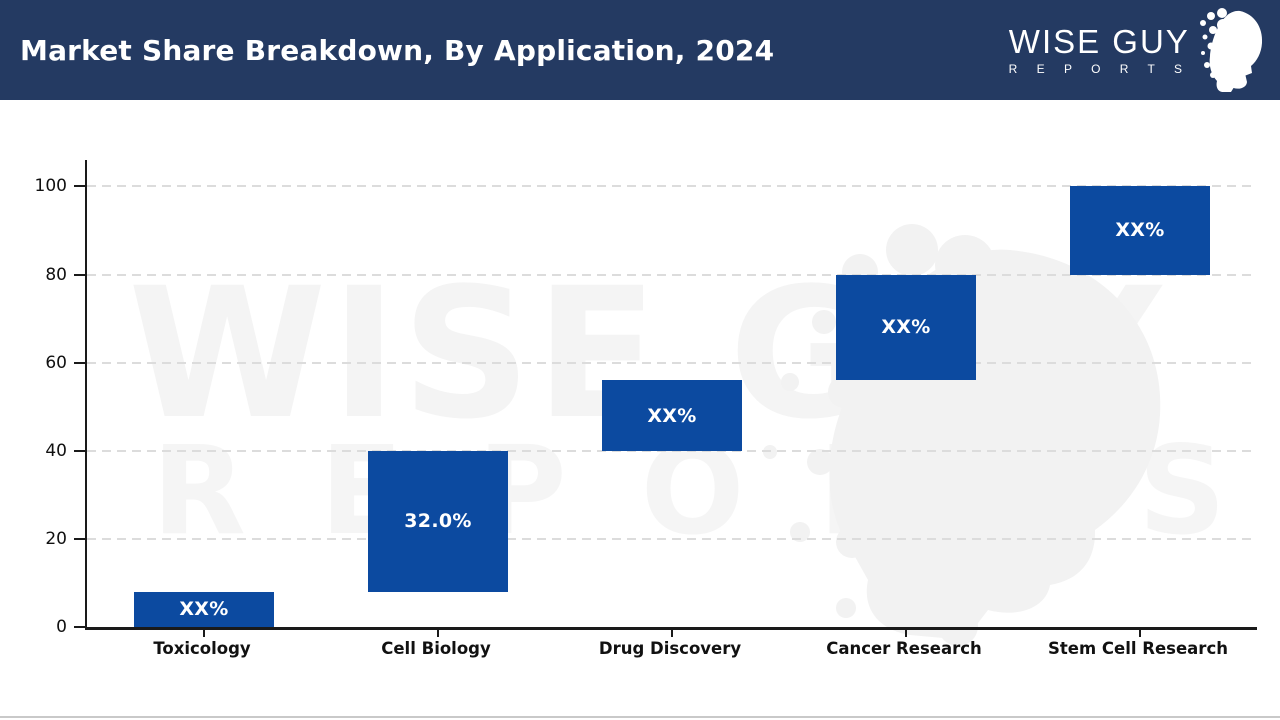 Image resolution: width=1280 pixels, height=720 pixels. I want to click on brand-name: WISE GUY, so click(1099, 41).